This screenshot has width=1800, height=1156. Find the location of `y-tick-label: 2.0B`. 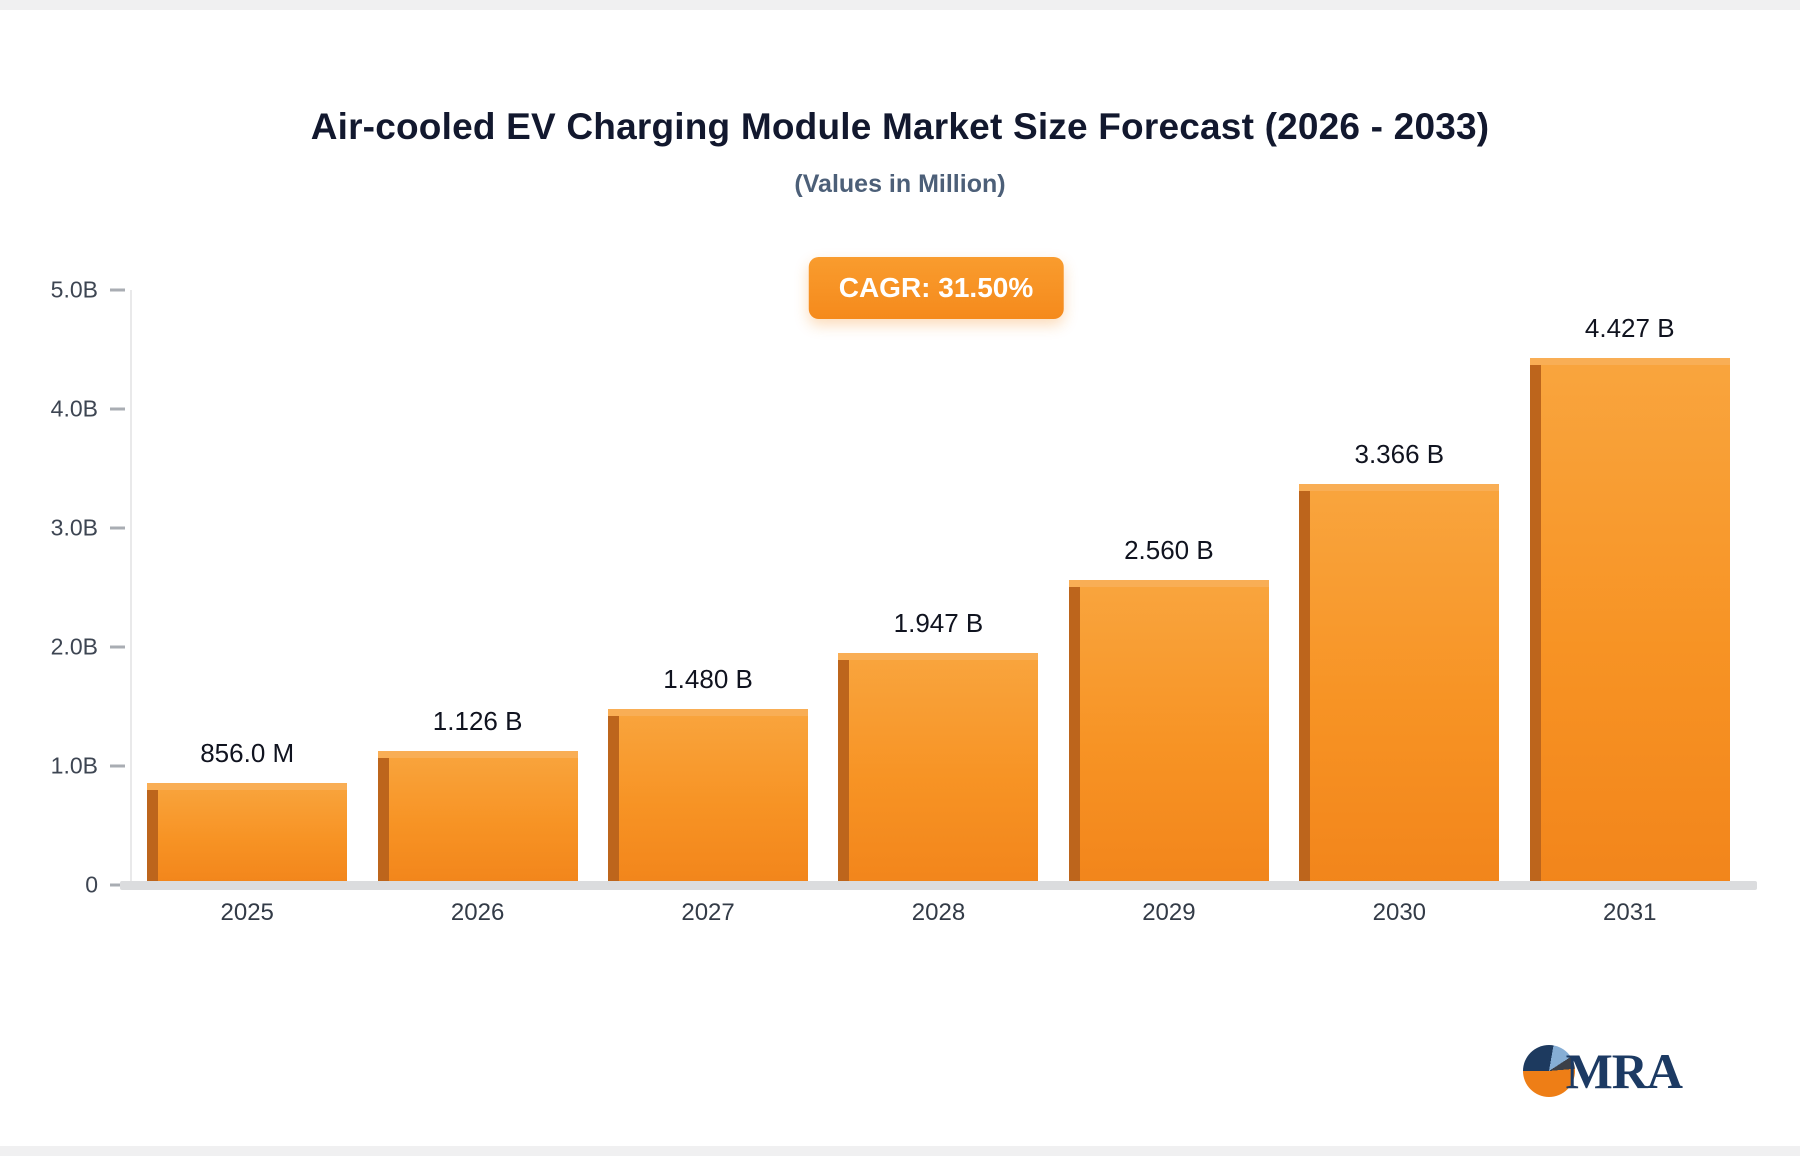

y-tick-label: 2.0B is located at coordinates (74, 646).